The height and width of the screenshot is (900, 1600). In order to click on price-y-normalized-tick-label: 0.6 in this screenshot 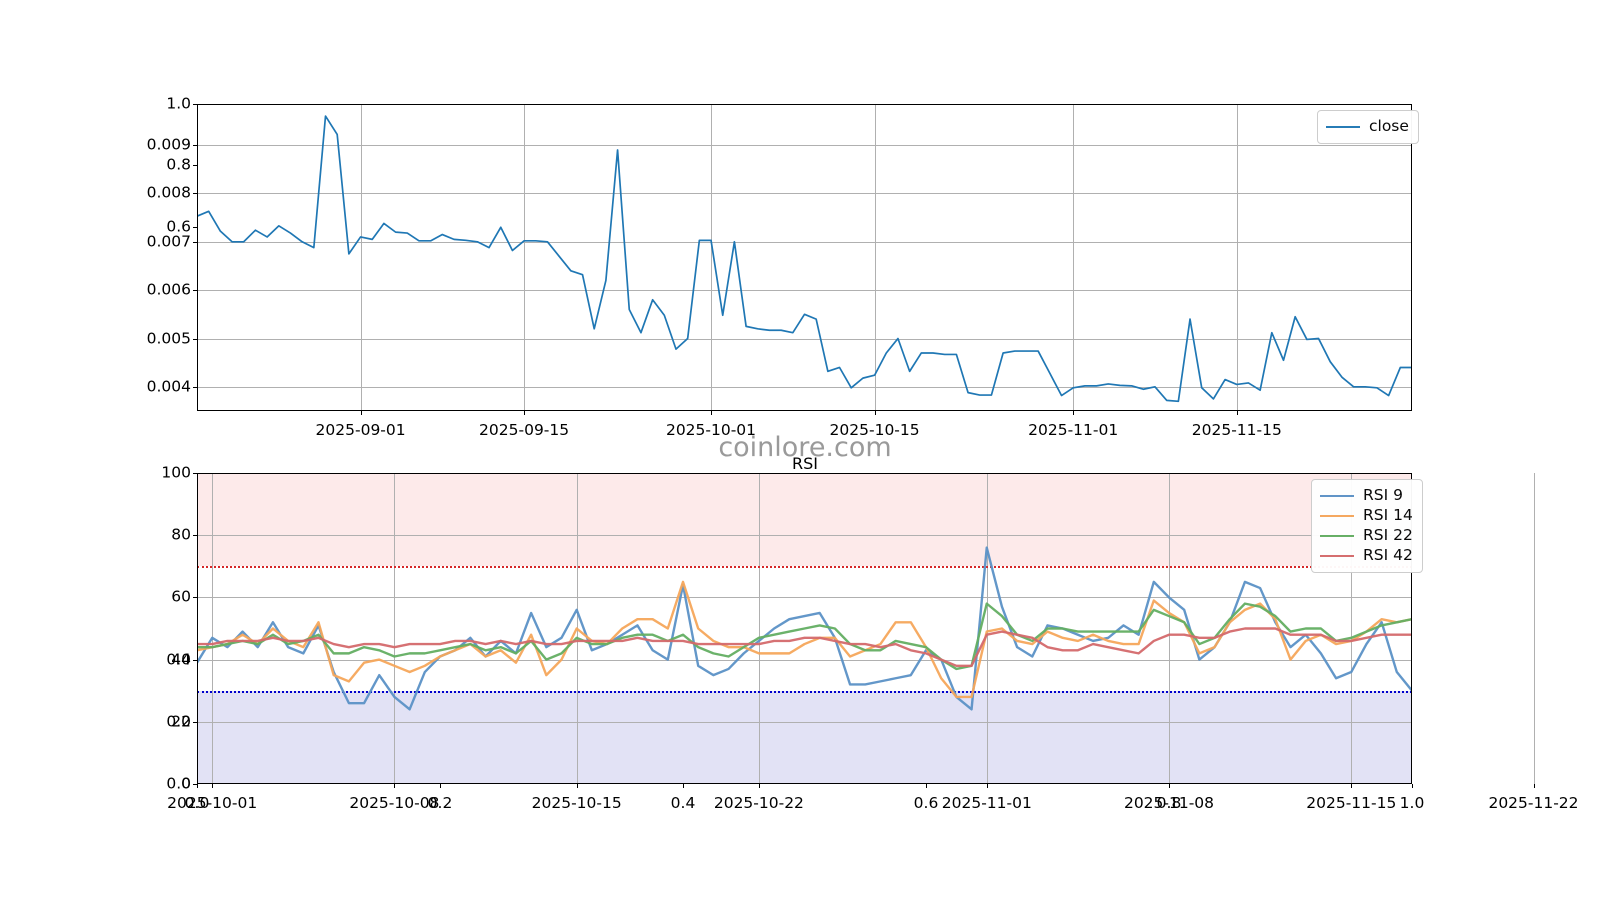, I will do `click(178, 226)`.